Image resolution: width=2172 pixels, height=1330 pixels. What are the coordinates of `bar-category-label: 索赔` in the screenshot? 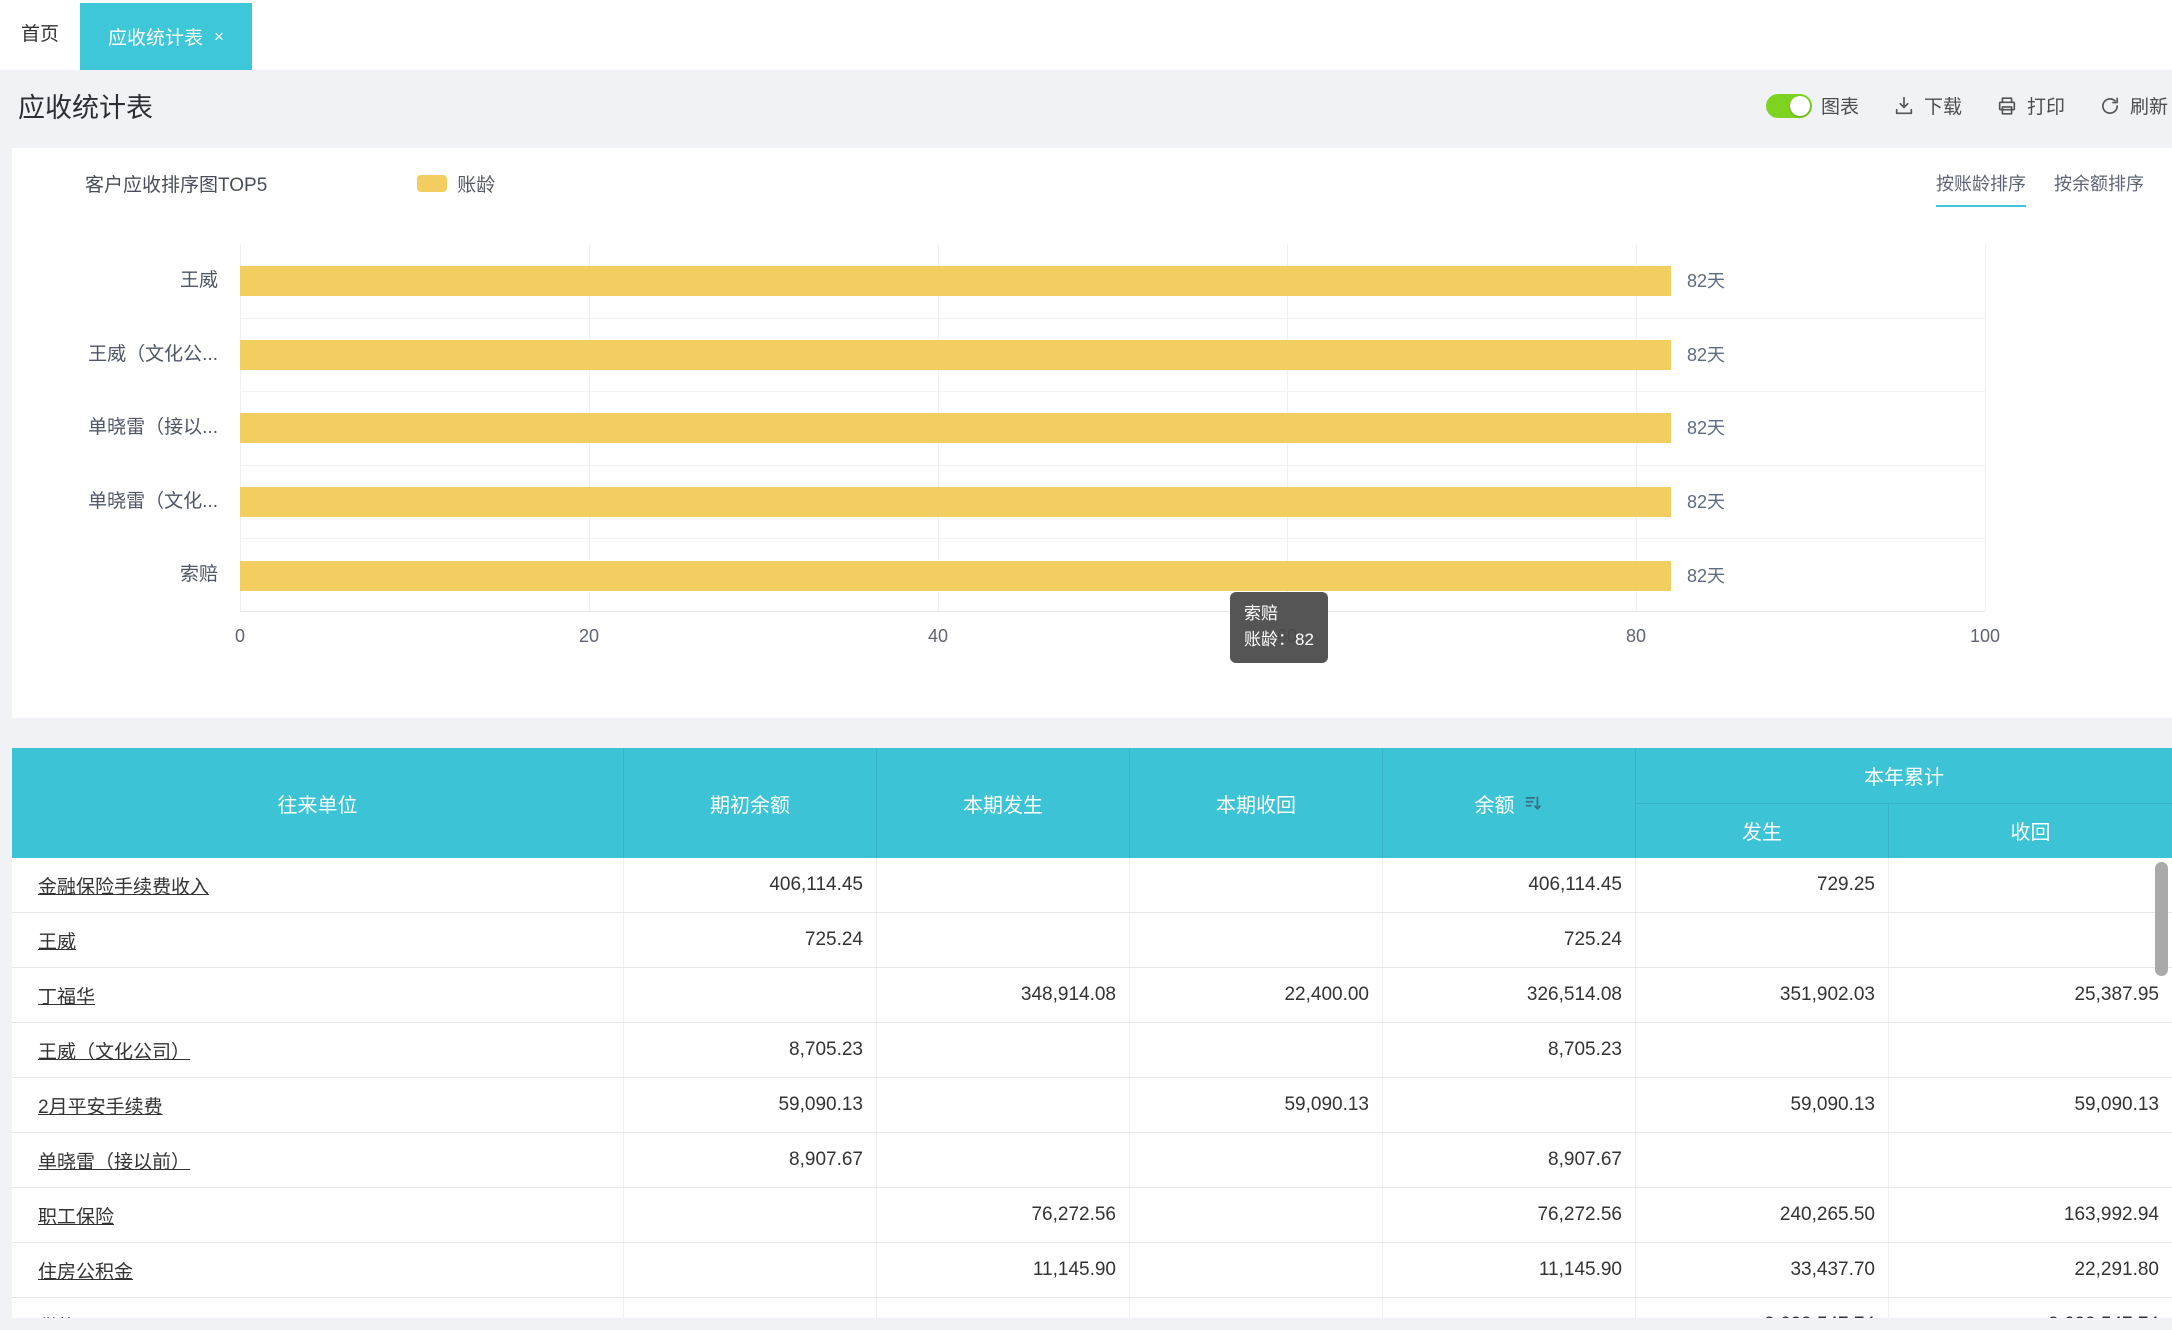 It's located at (198, 574).